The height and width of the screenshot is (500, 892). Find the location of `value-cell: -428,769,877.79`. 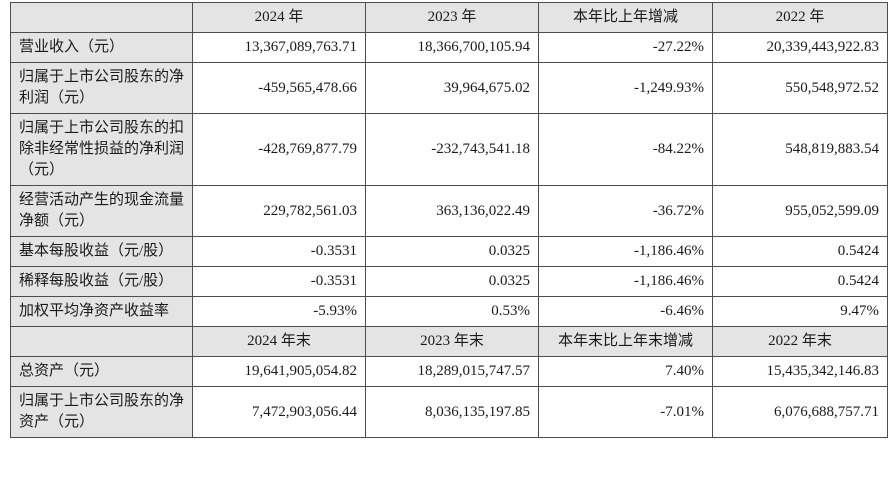

value-cell: -428,769,877.79 is located at coordinates (279, 149).